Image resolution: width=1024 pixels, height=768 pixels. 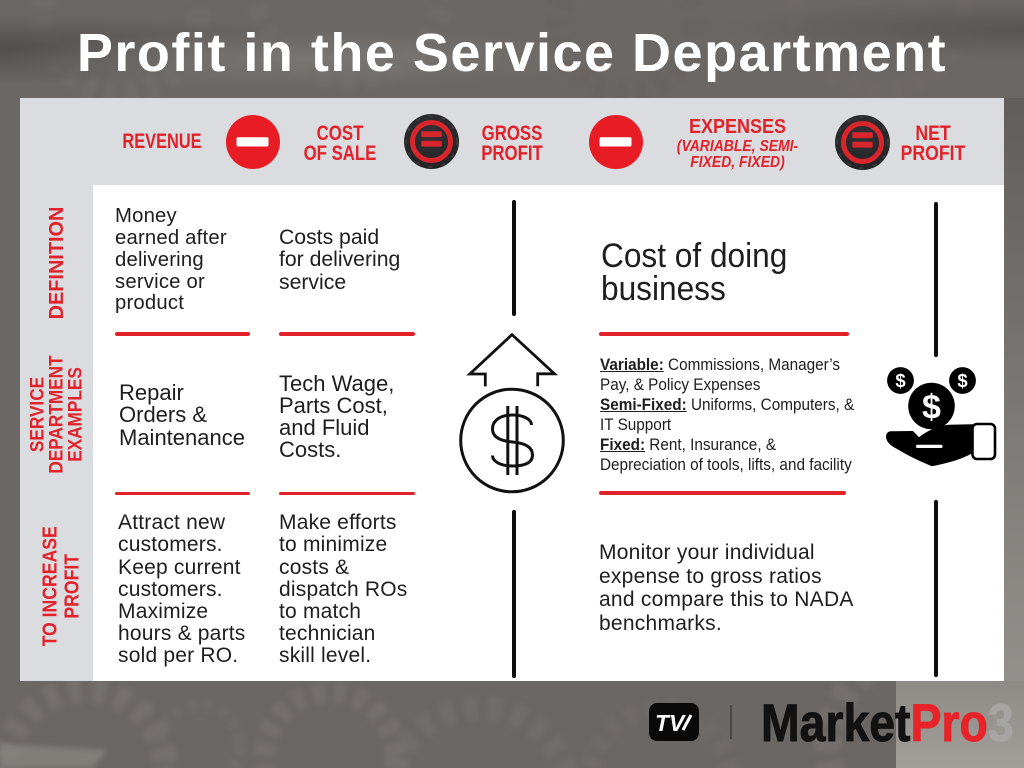 I want to click on svg-text: TV, so click(x=670, y=723).